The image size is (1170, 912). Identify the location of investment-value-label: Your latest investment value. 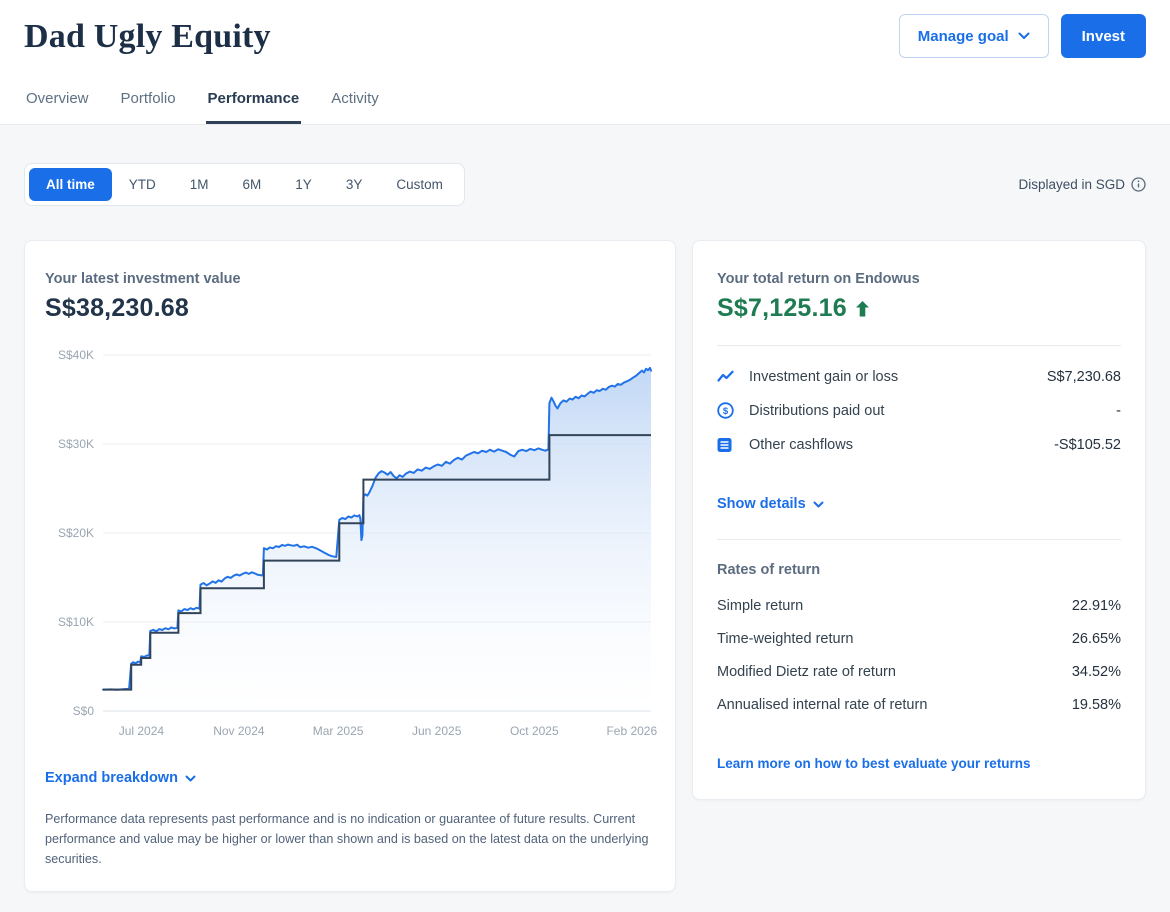
(143, 279).